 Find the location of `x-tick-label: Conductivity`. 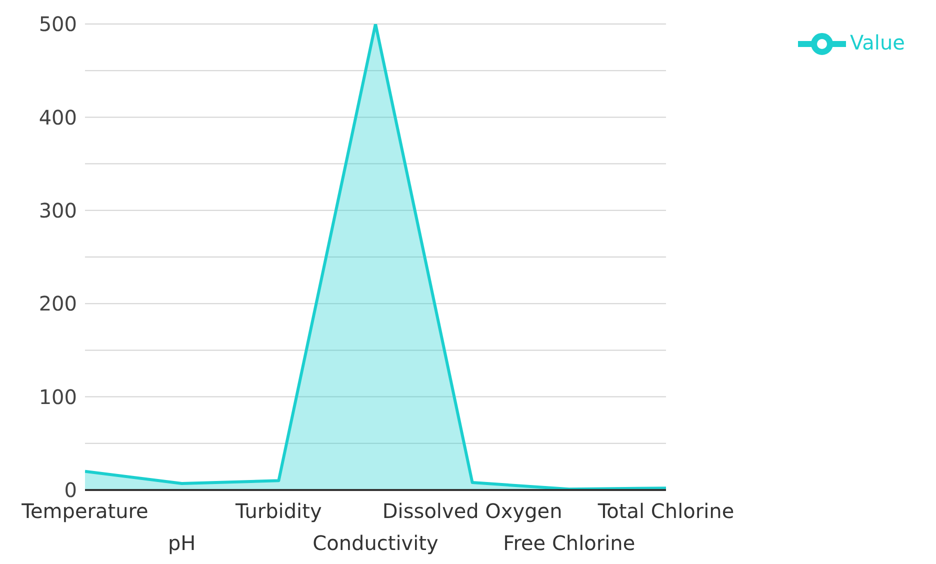

x-tick-label: Conductivity is located at coordinates (375, 543).